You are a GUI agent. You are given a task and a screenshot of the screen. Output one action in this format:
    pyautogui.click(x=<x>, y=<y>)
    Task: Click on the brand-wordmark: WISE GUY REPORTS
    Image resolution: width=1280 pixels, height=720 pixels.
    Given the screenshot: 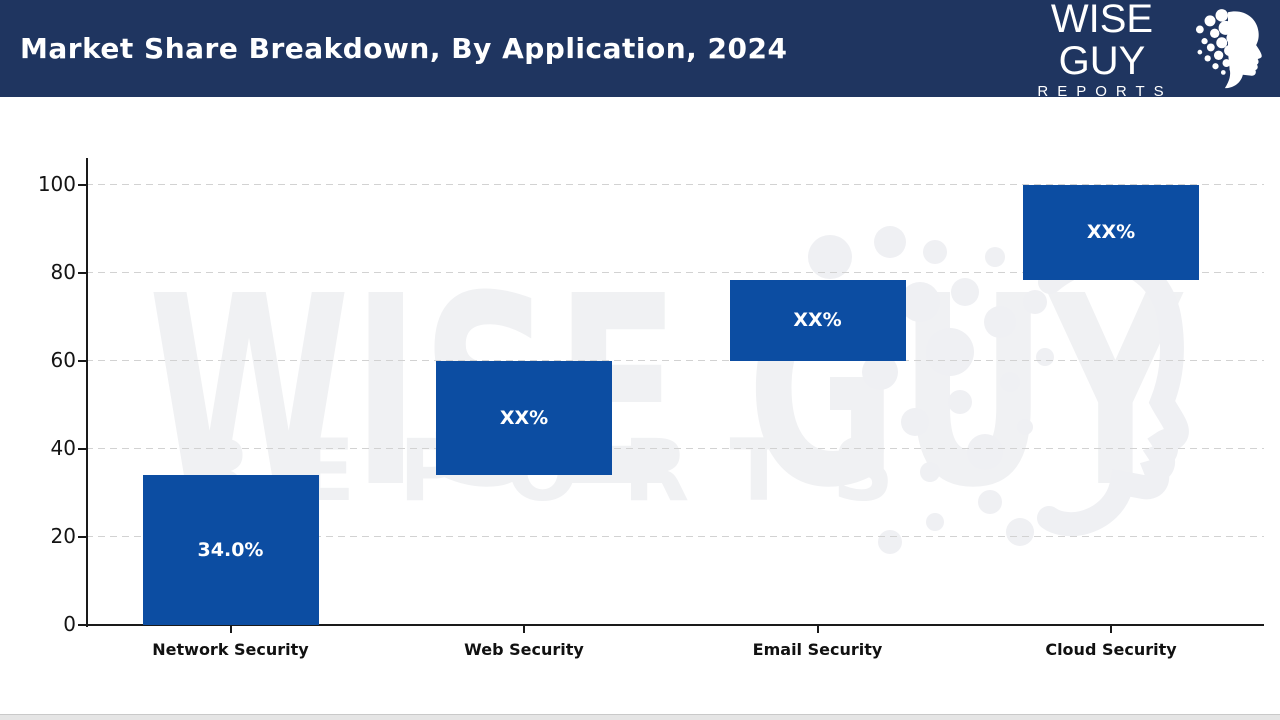 What is the action you would take?
    pyautogui.click(x=1102, y=50)
    